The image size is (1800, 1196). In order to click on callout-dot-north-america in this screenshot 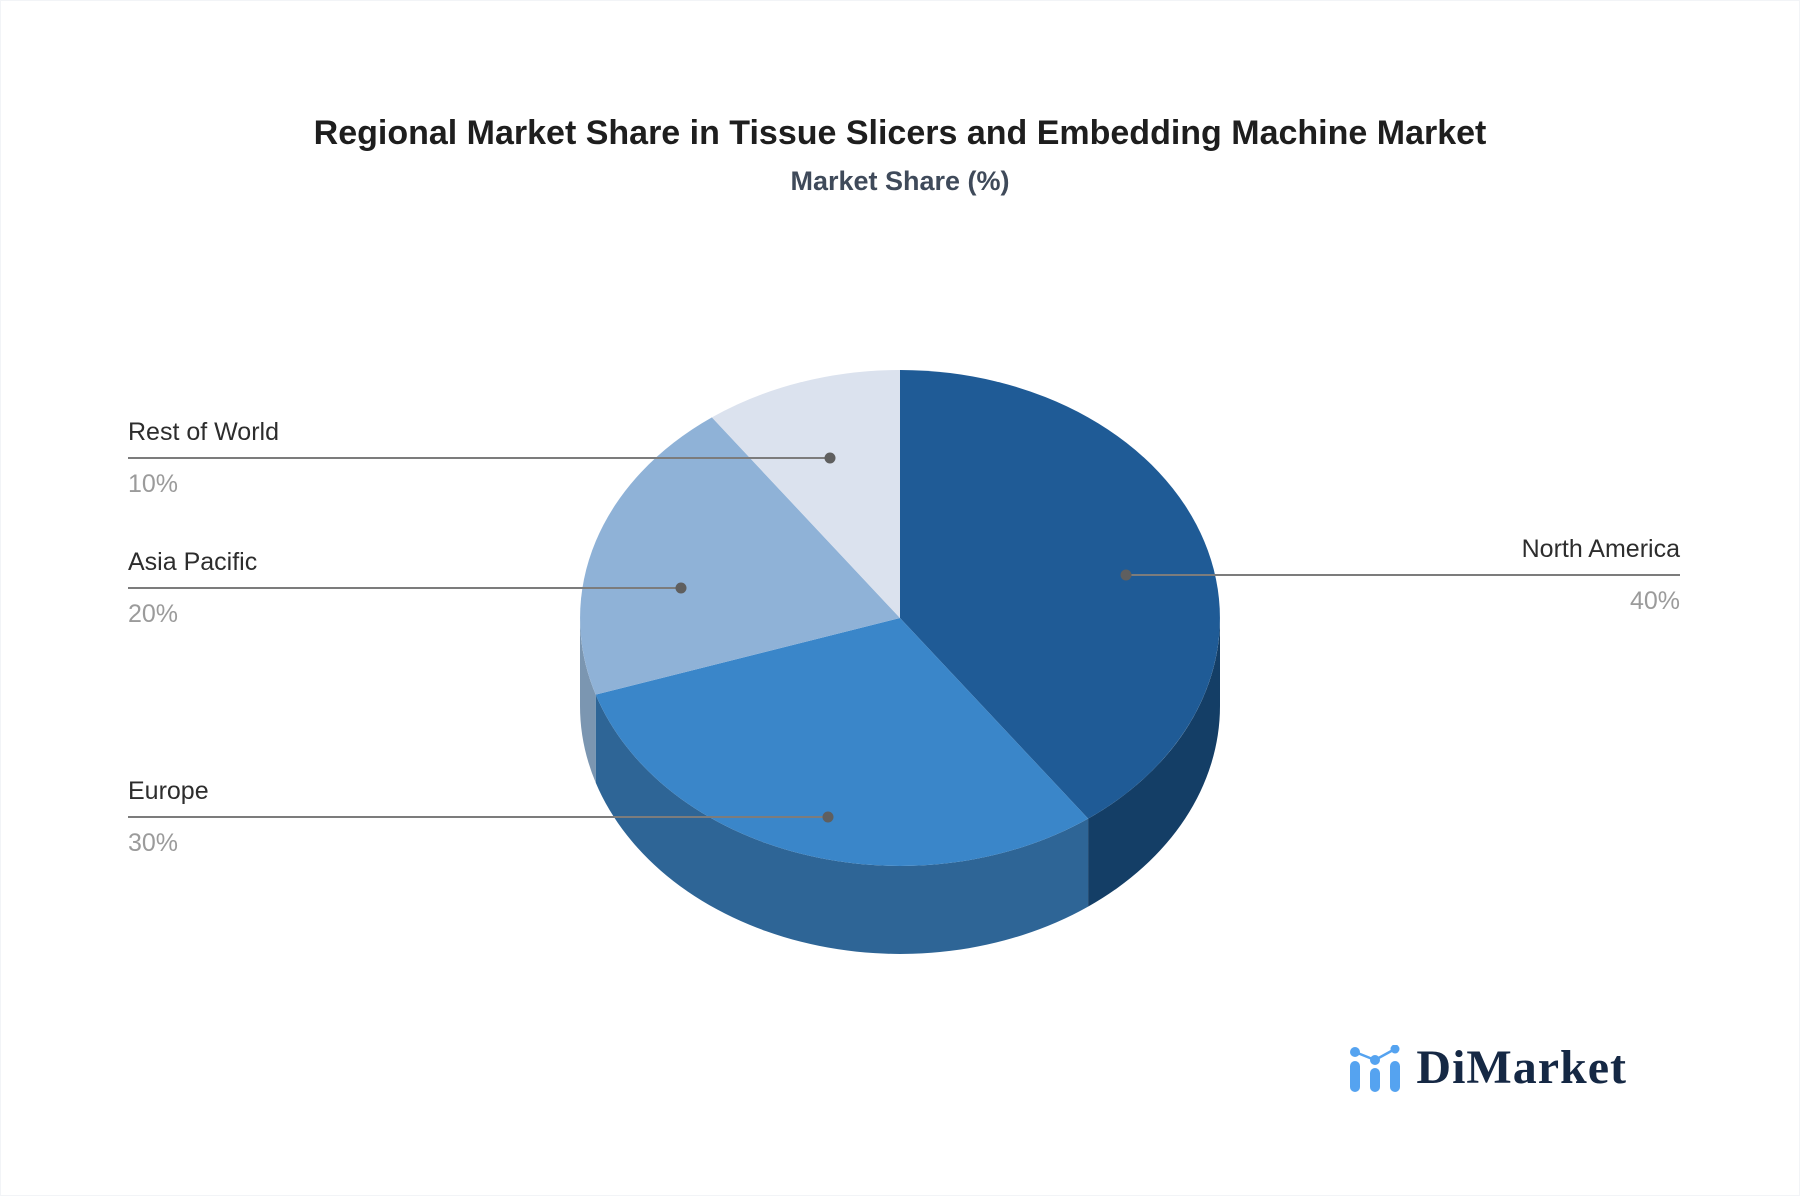, I will do `click(1126, 575)`.